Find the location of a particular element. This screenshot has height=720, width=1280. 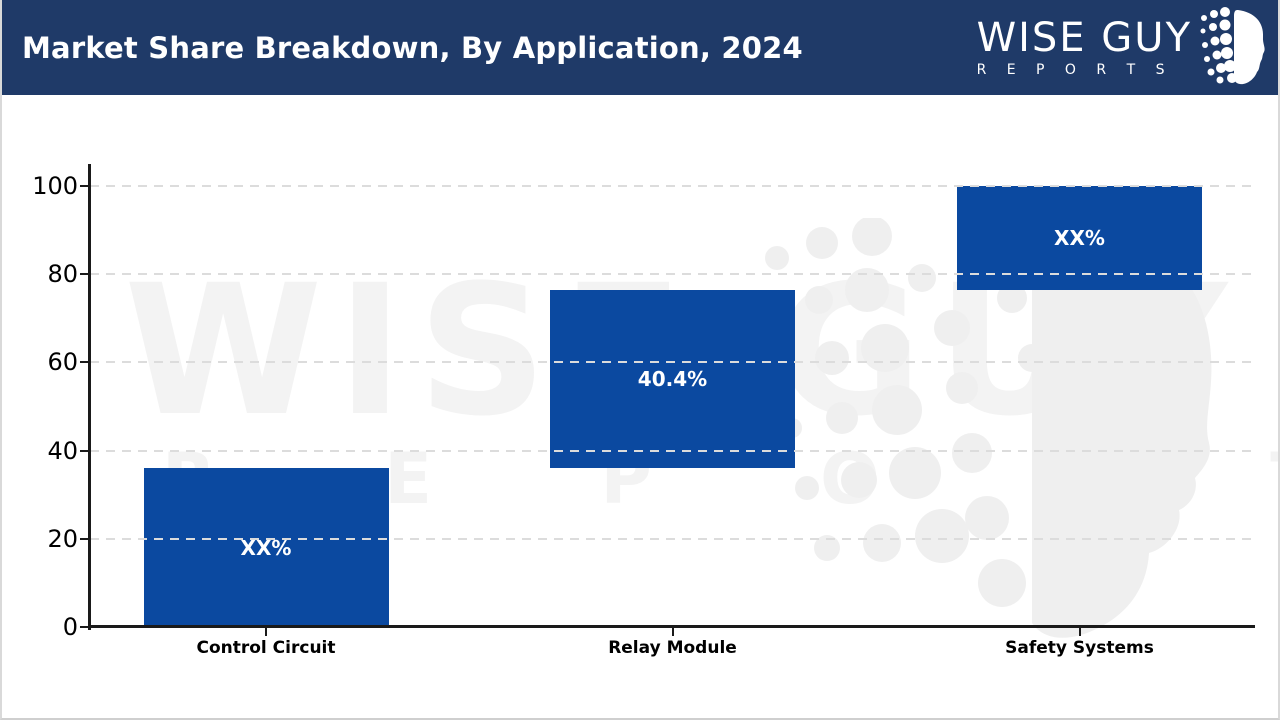

brand-logo: WISE GUY R E P O R T S is located at coordinates (1123, 47).